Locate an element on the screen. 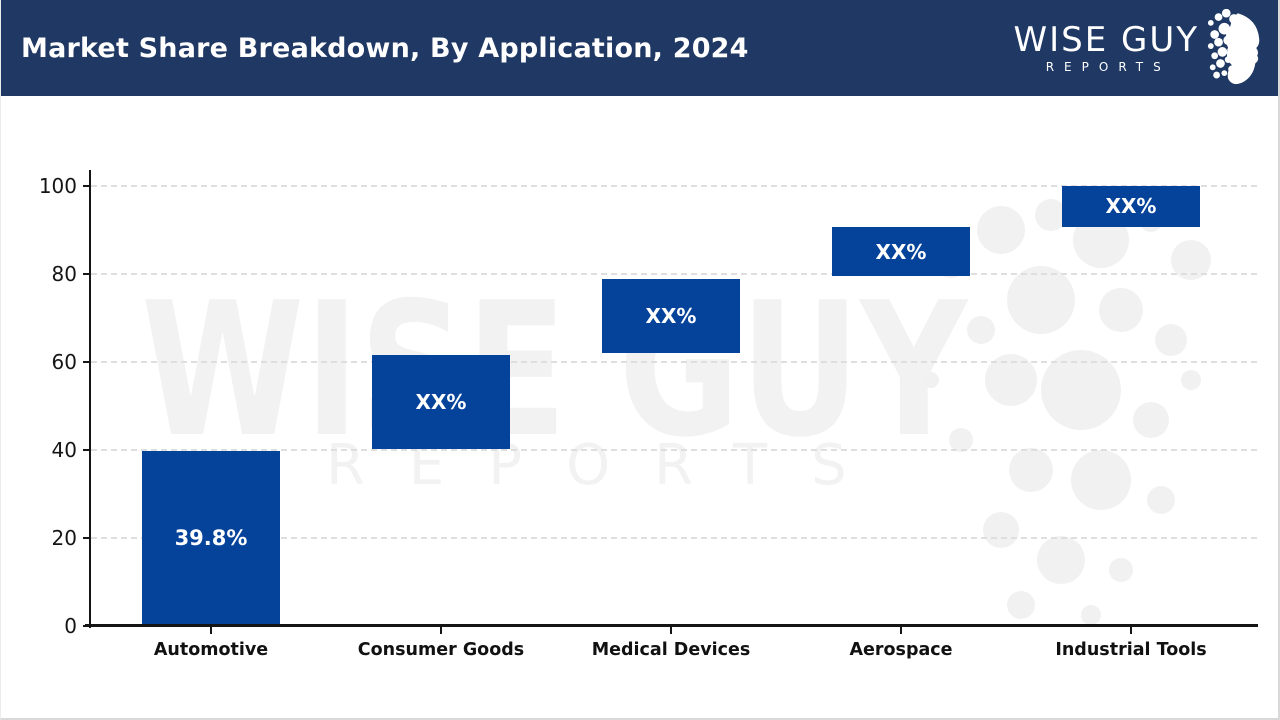 This screenshot has height=720, width=1280. bar-value-label: 39.8% is located at coordinates (211, 538).